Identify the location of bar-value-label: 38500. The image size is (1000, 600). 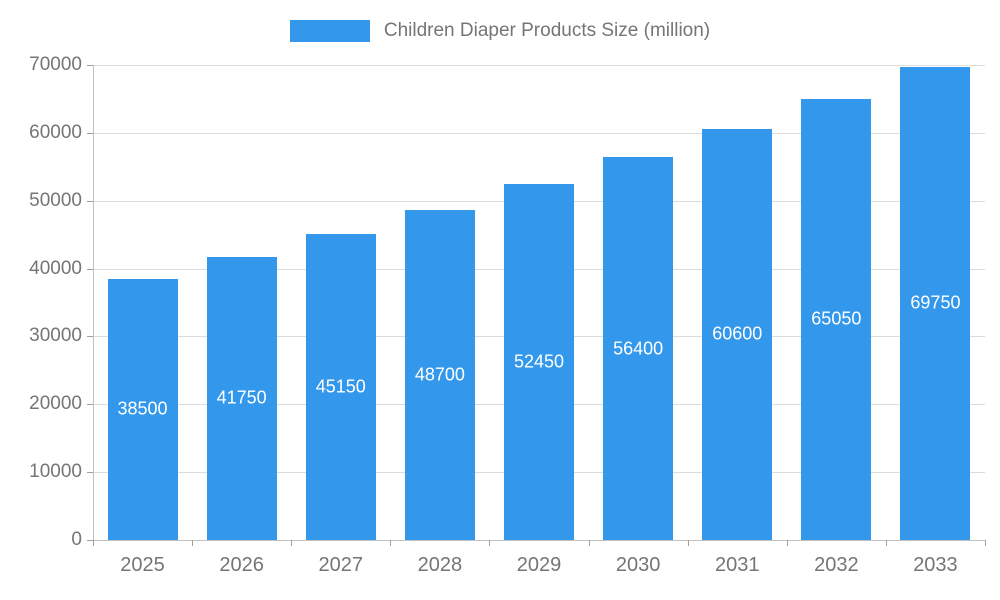
(142, 408).